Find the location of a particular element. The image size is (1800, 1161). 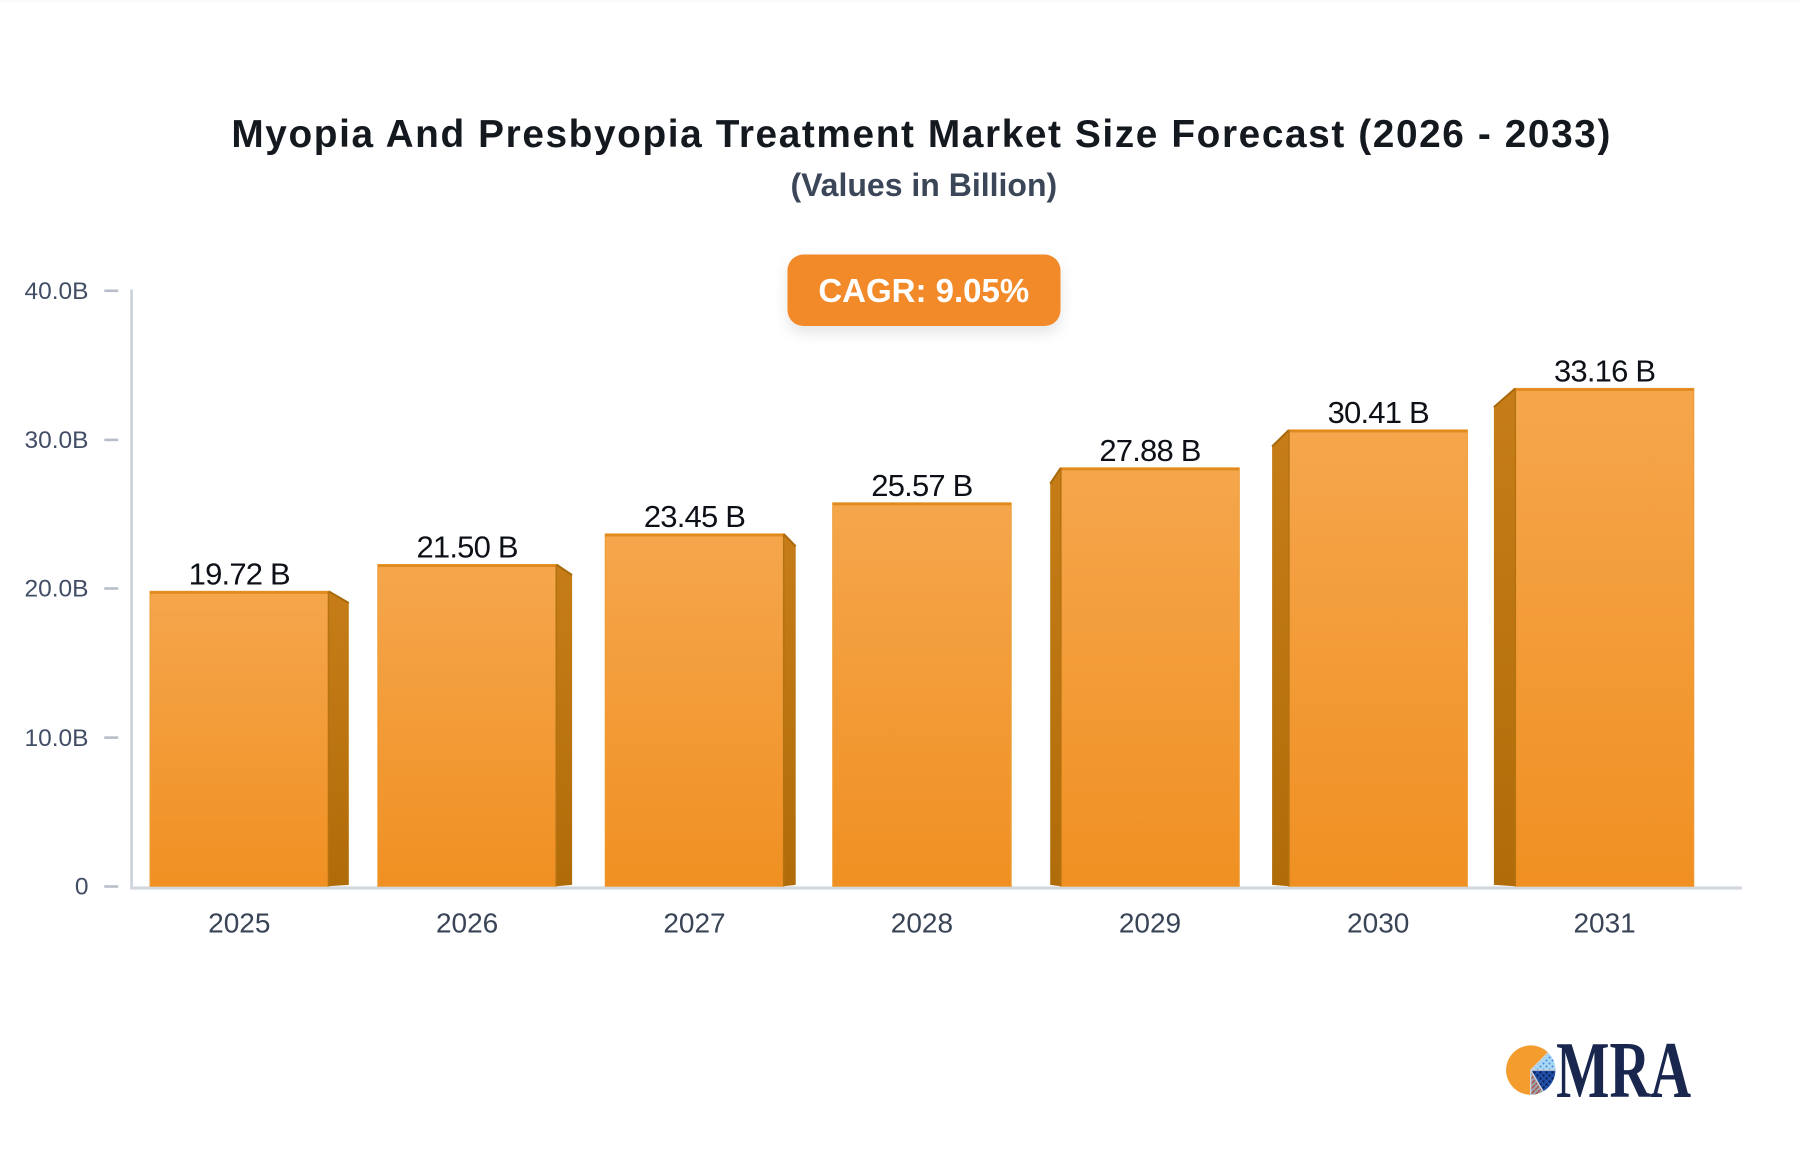

svg-text: 2025 is located at coordinates (239, 922).